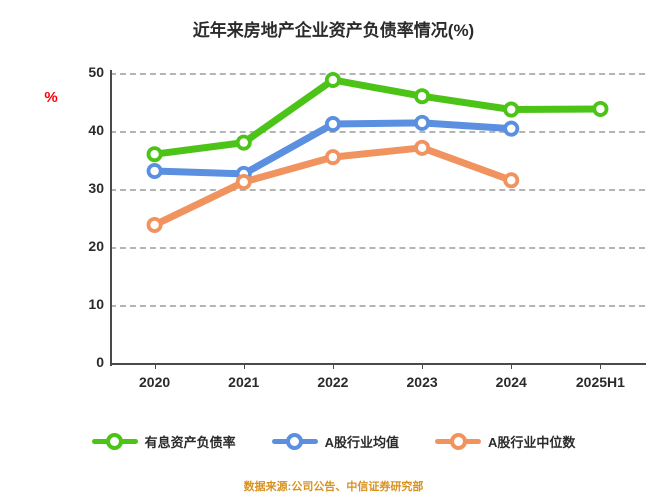 The image size is (667, 500). I want to click on y-tick-label: 10, so click(96, 304).